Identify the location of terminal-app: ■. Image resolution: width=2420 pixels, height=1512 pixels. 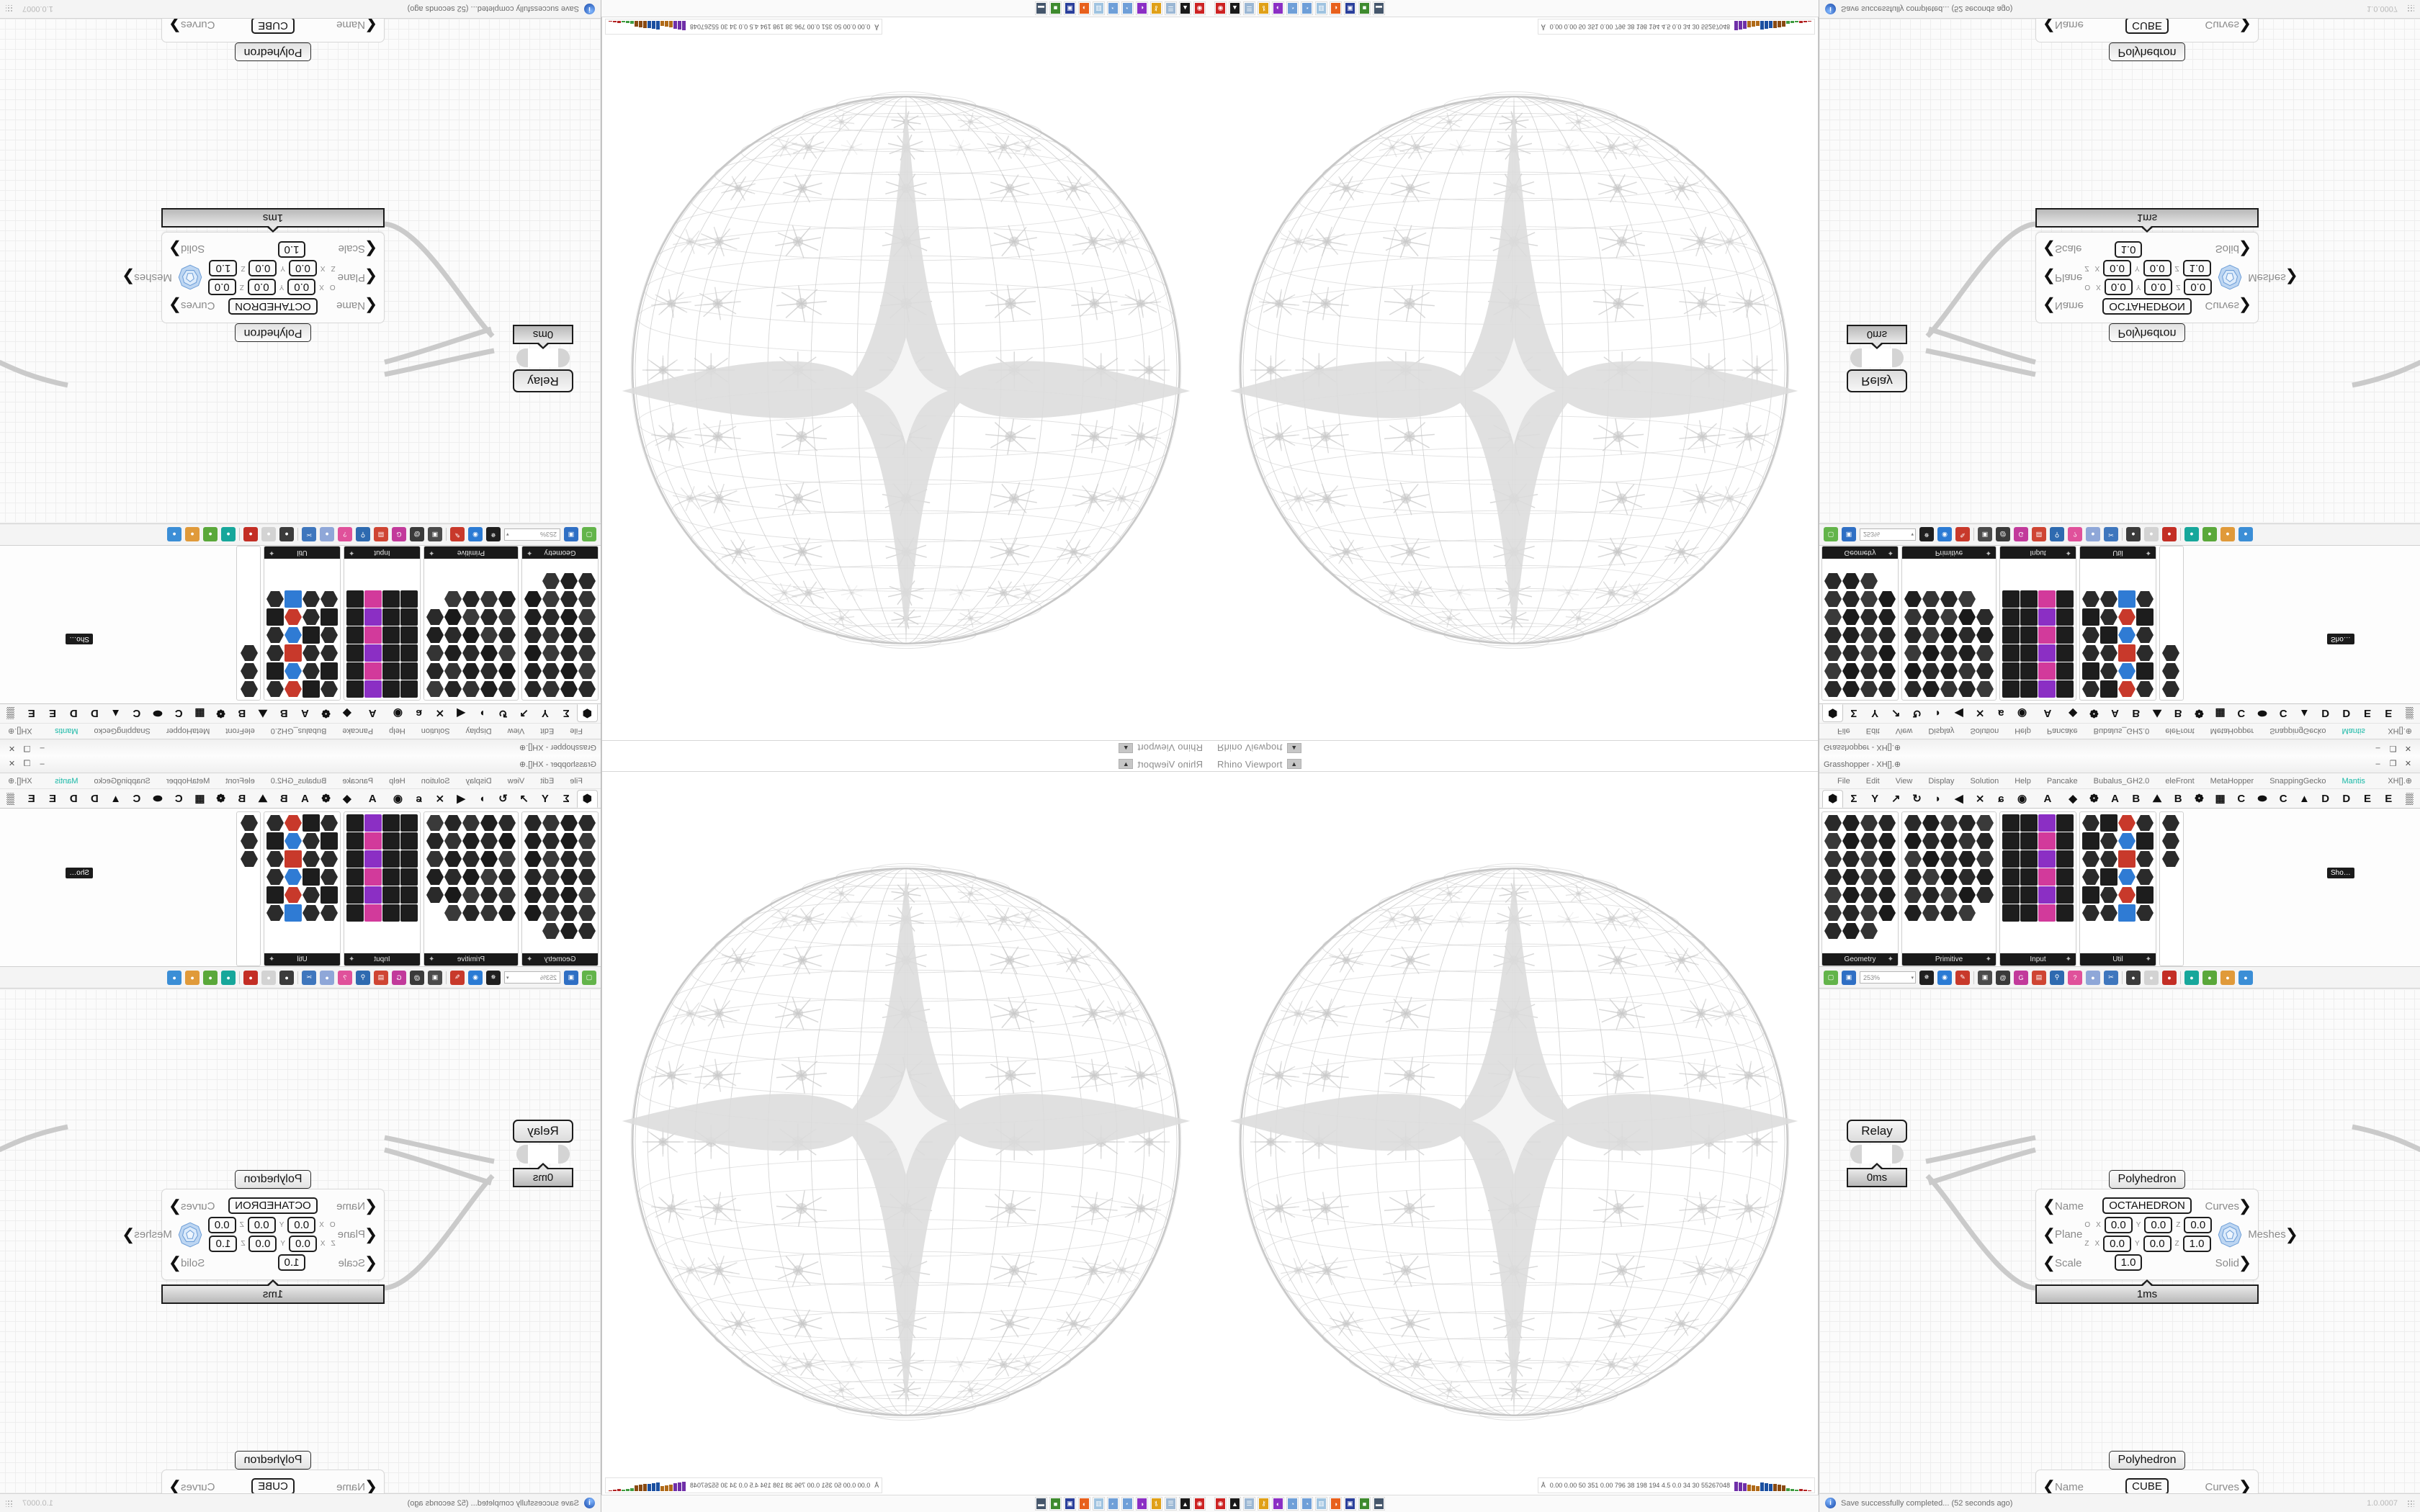
(1364, 1504).